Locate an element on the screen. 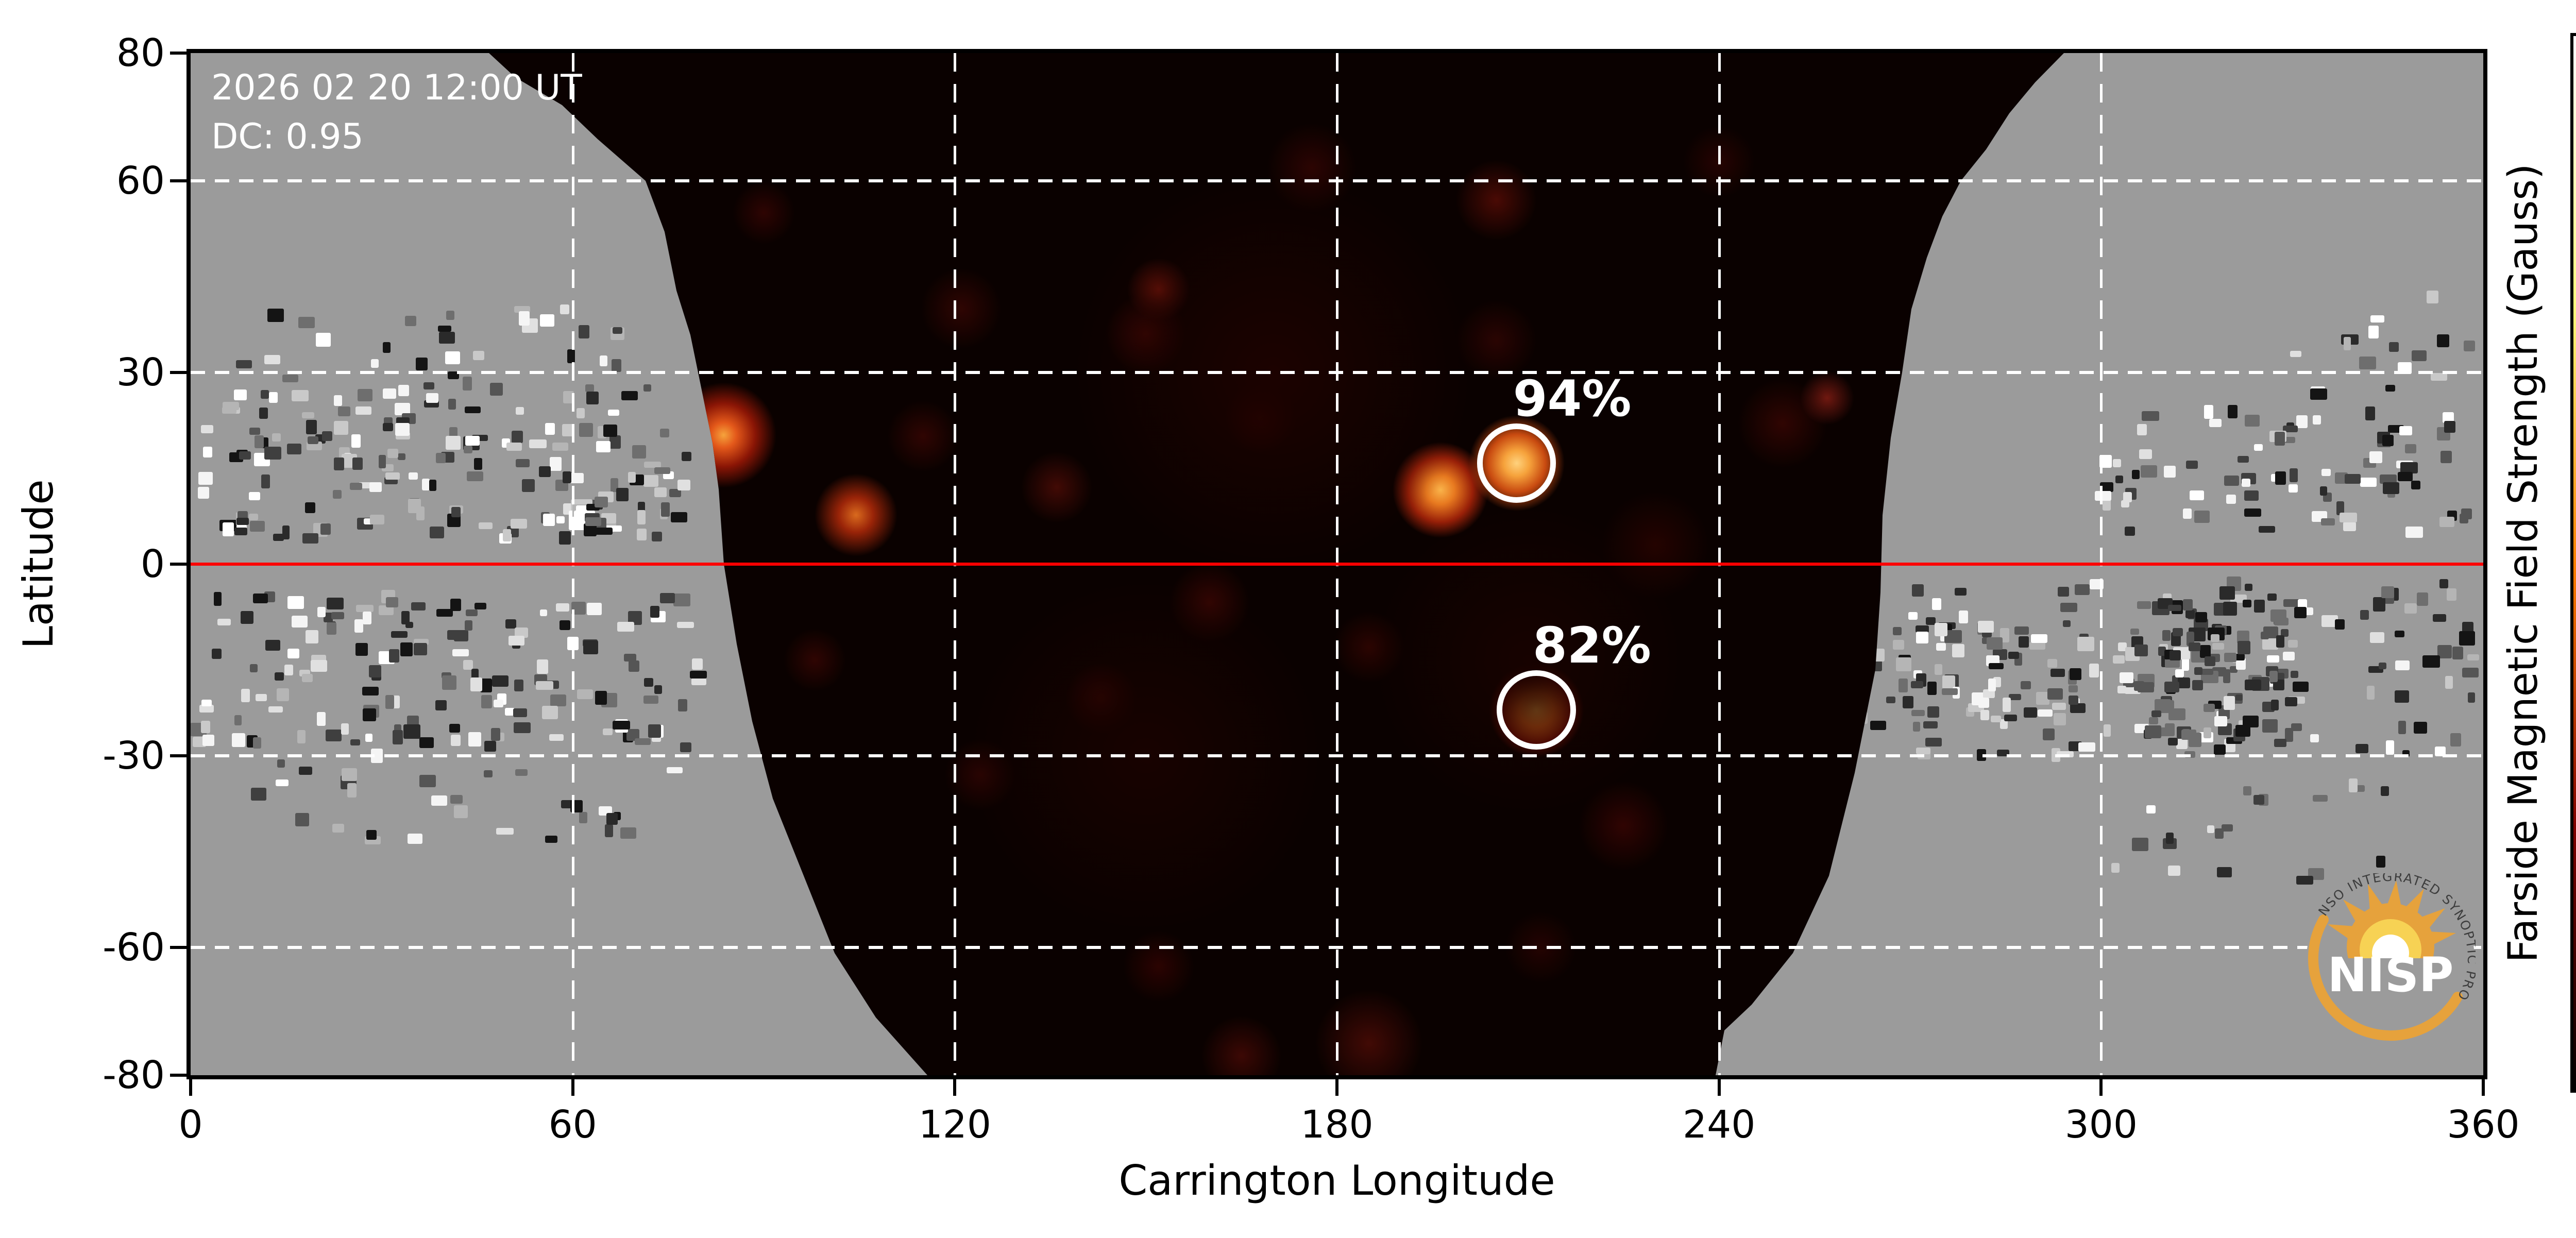 The height and width of the screenshot is (1238, 2576). y-ticklabel--60: -60 is located at coordinates (134, 947).